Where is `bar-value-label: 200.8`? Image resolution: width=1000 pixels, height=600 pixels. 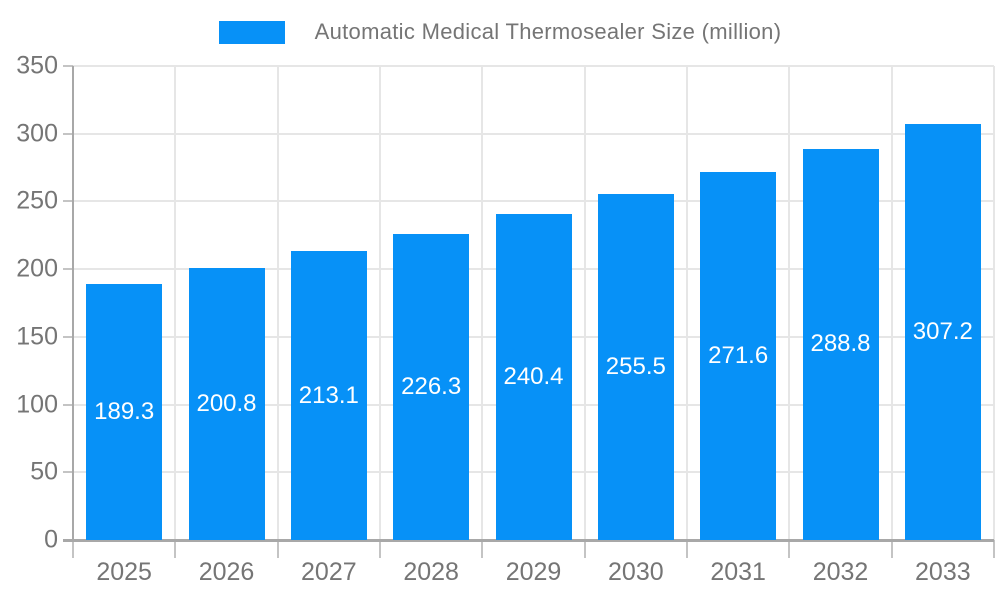
bar-value-label: 200.8 is located at coordinates (226, 404).